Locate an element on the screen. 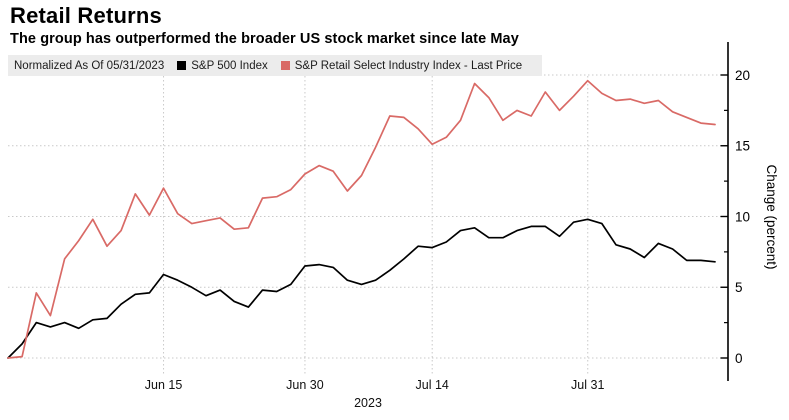  x-tick-label: Jun 30 is located at coordinates (305, 385).